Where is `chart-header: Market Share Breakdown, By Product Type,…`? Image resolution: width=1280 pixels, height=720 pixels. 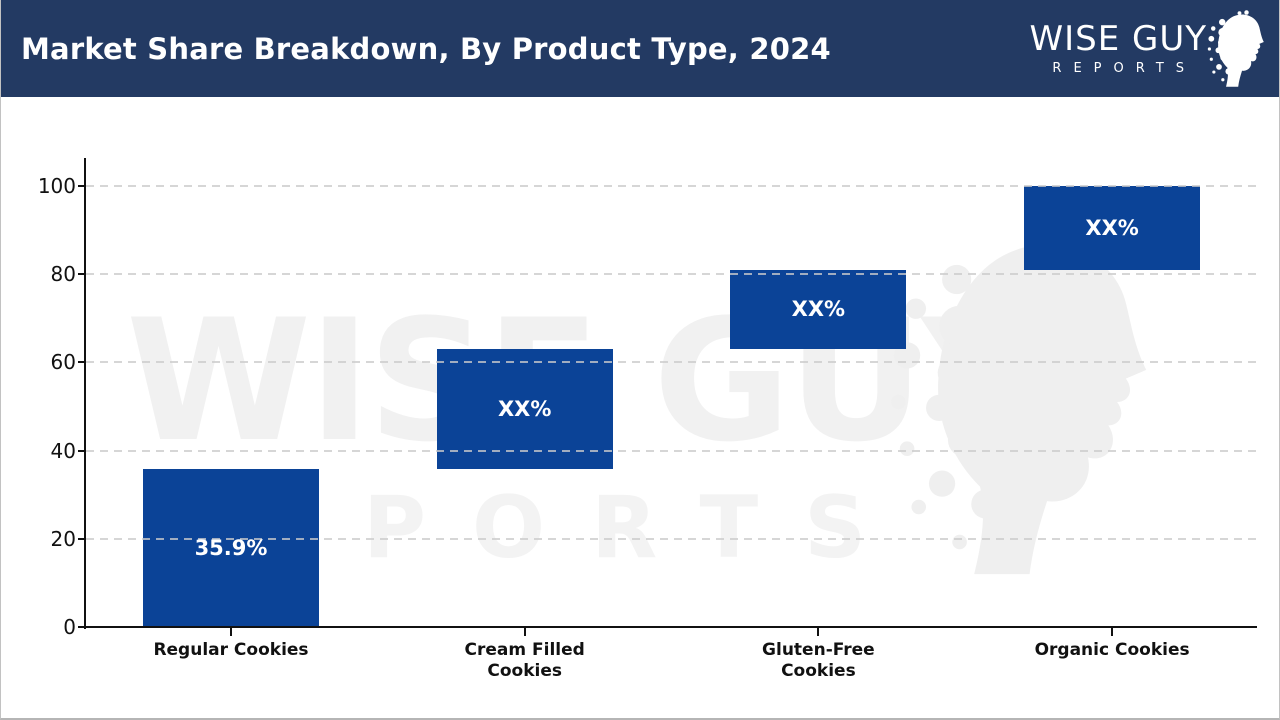 chart-header: Market Share Breakdown, By Product Type,… is located at coordinates (640, 48).